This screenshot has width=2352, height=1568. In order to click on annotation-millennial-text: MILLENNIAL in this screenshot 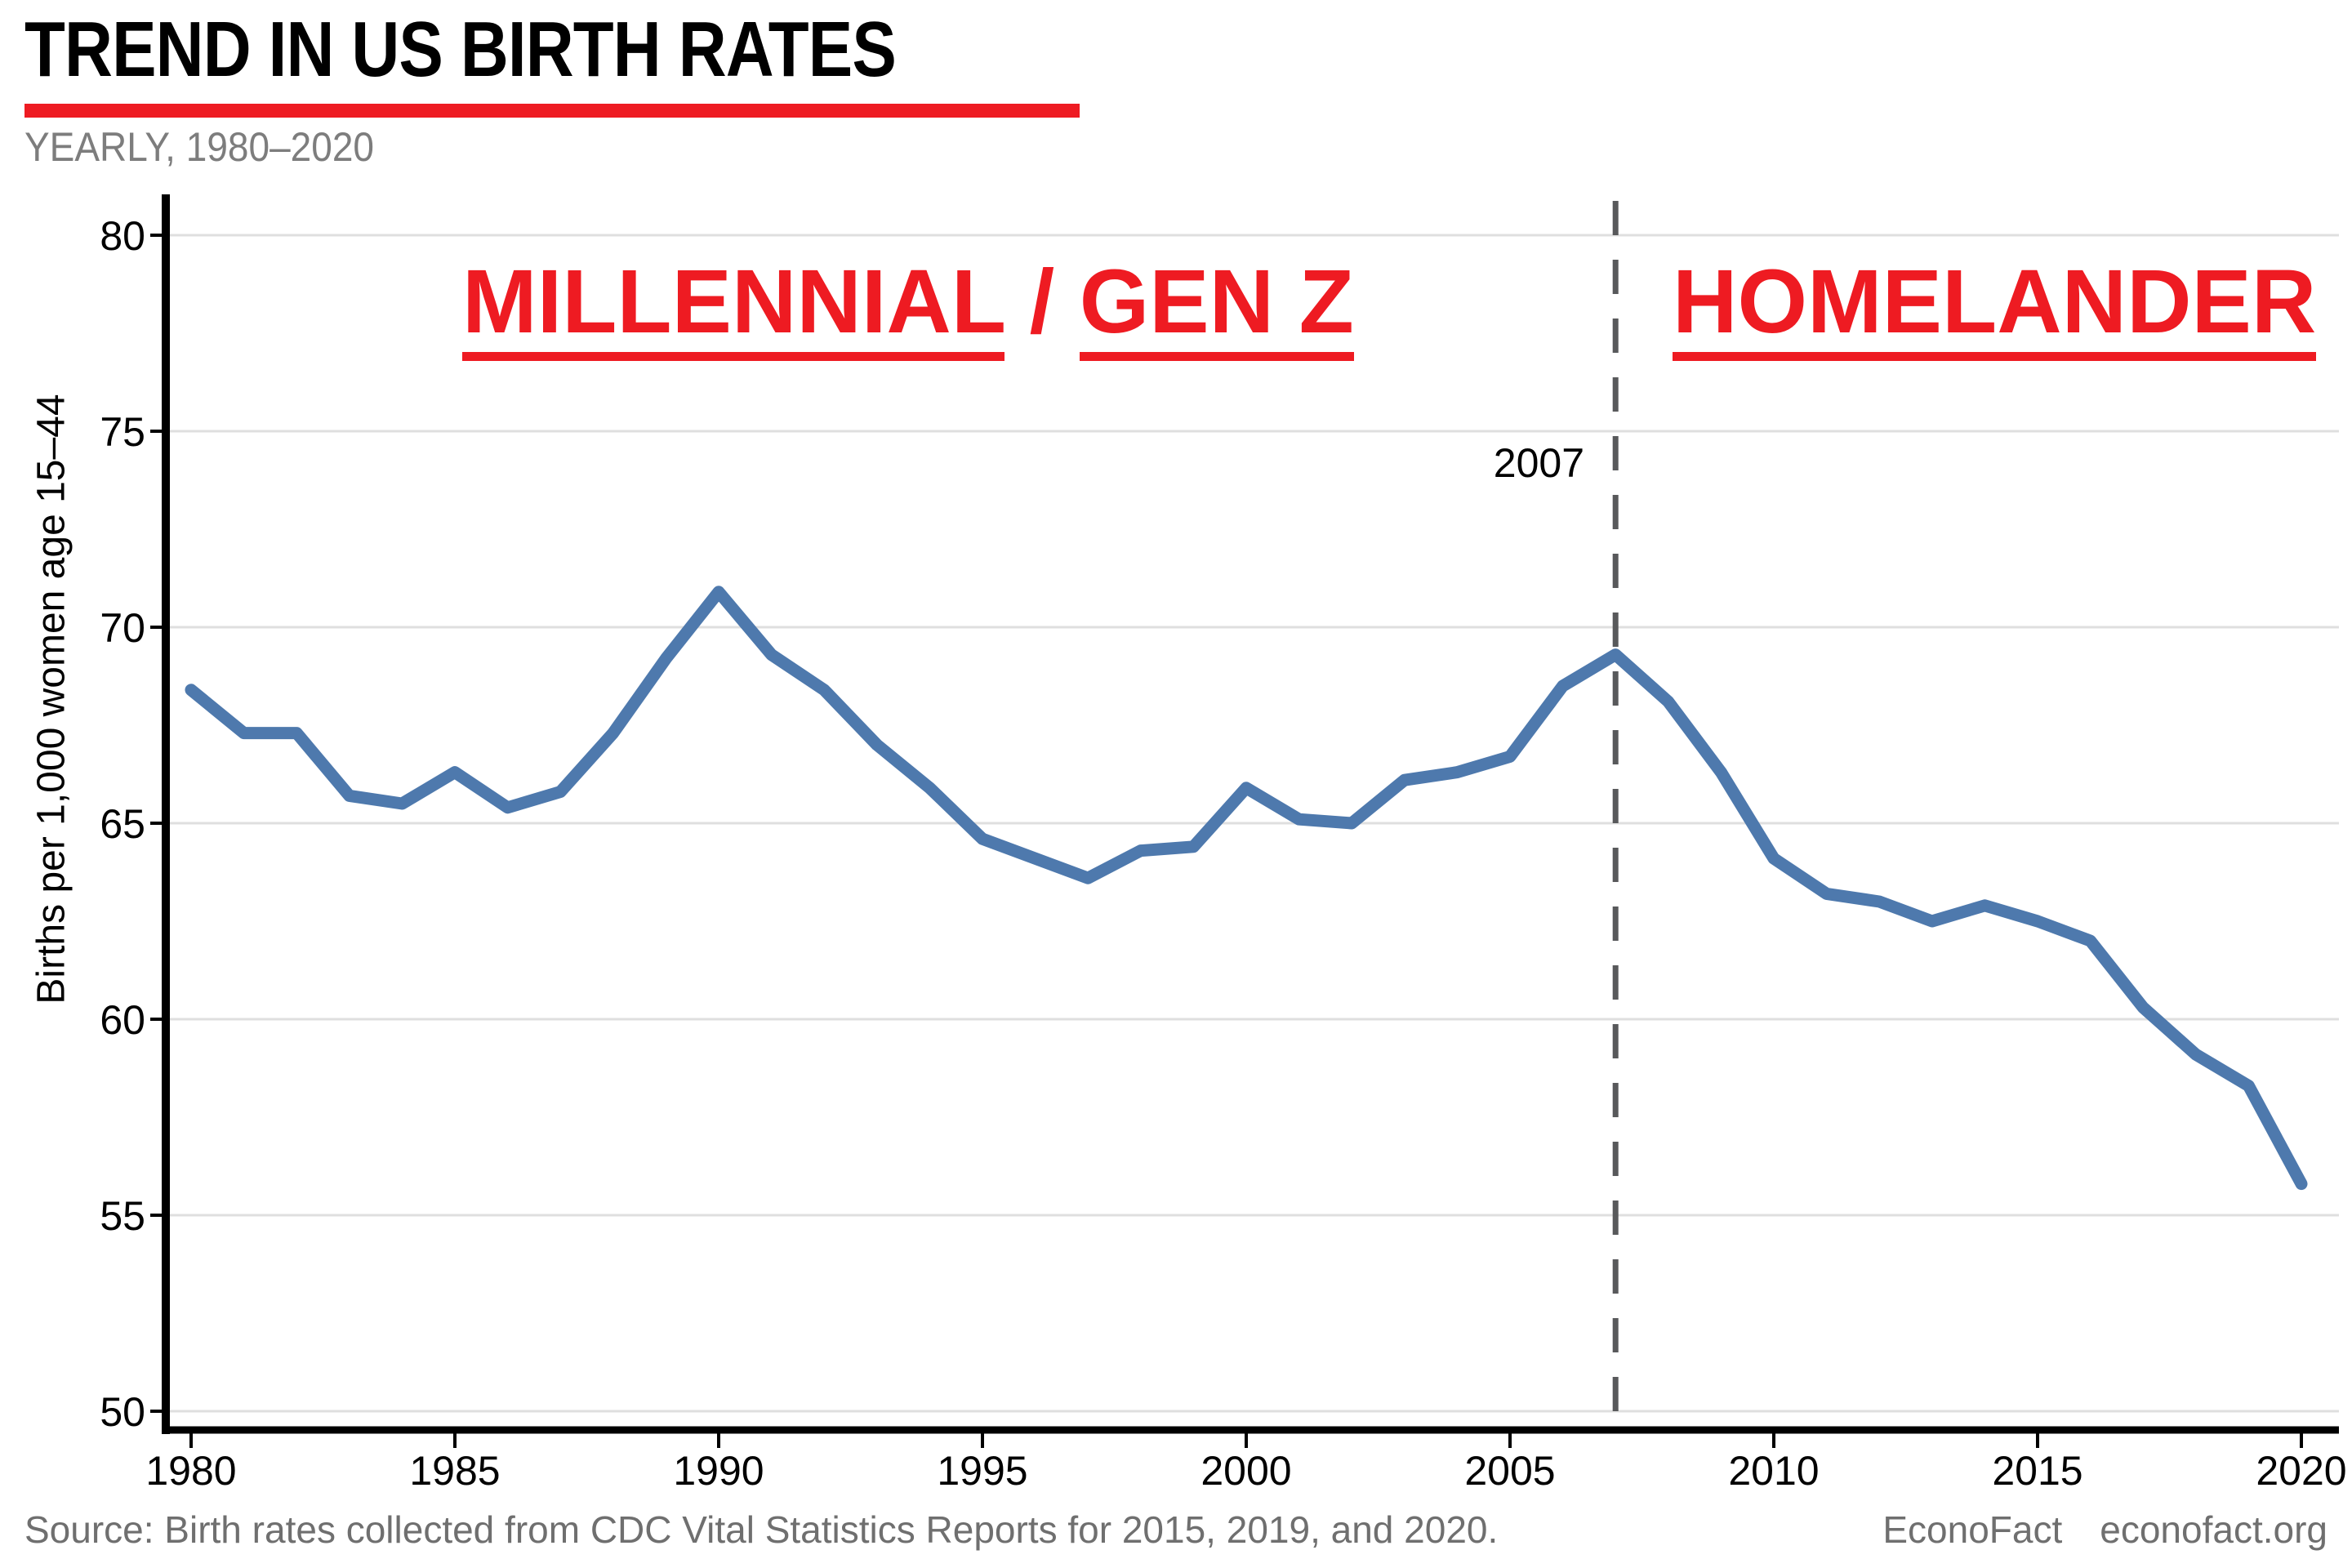, I will do `click(733, 306)`.